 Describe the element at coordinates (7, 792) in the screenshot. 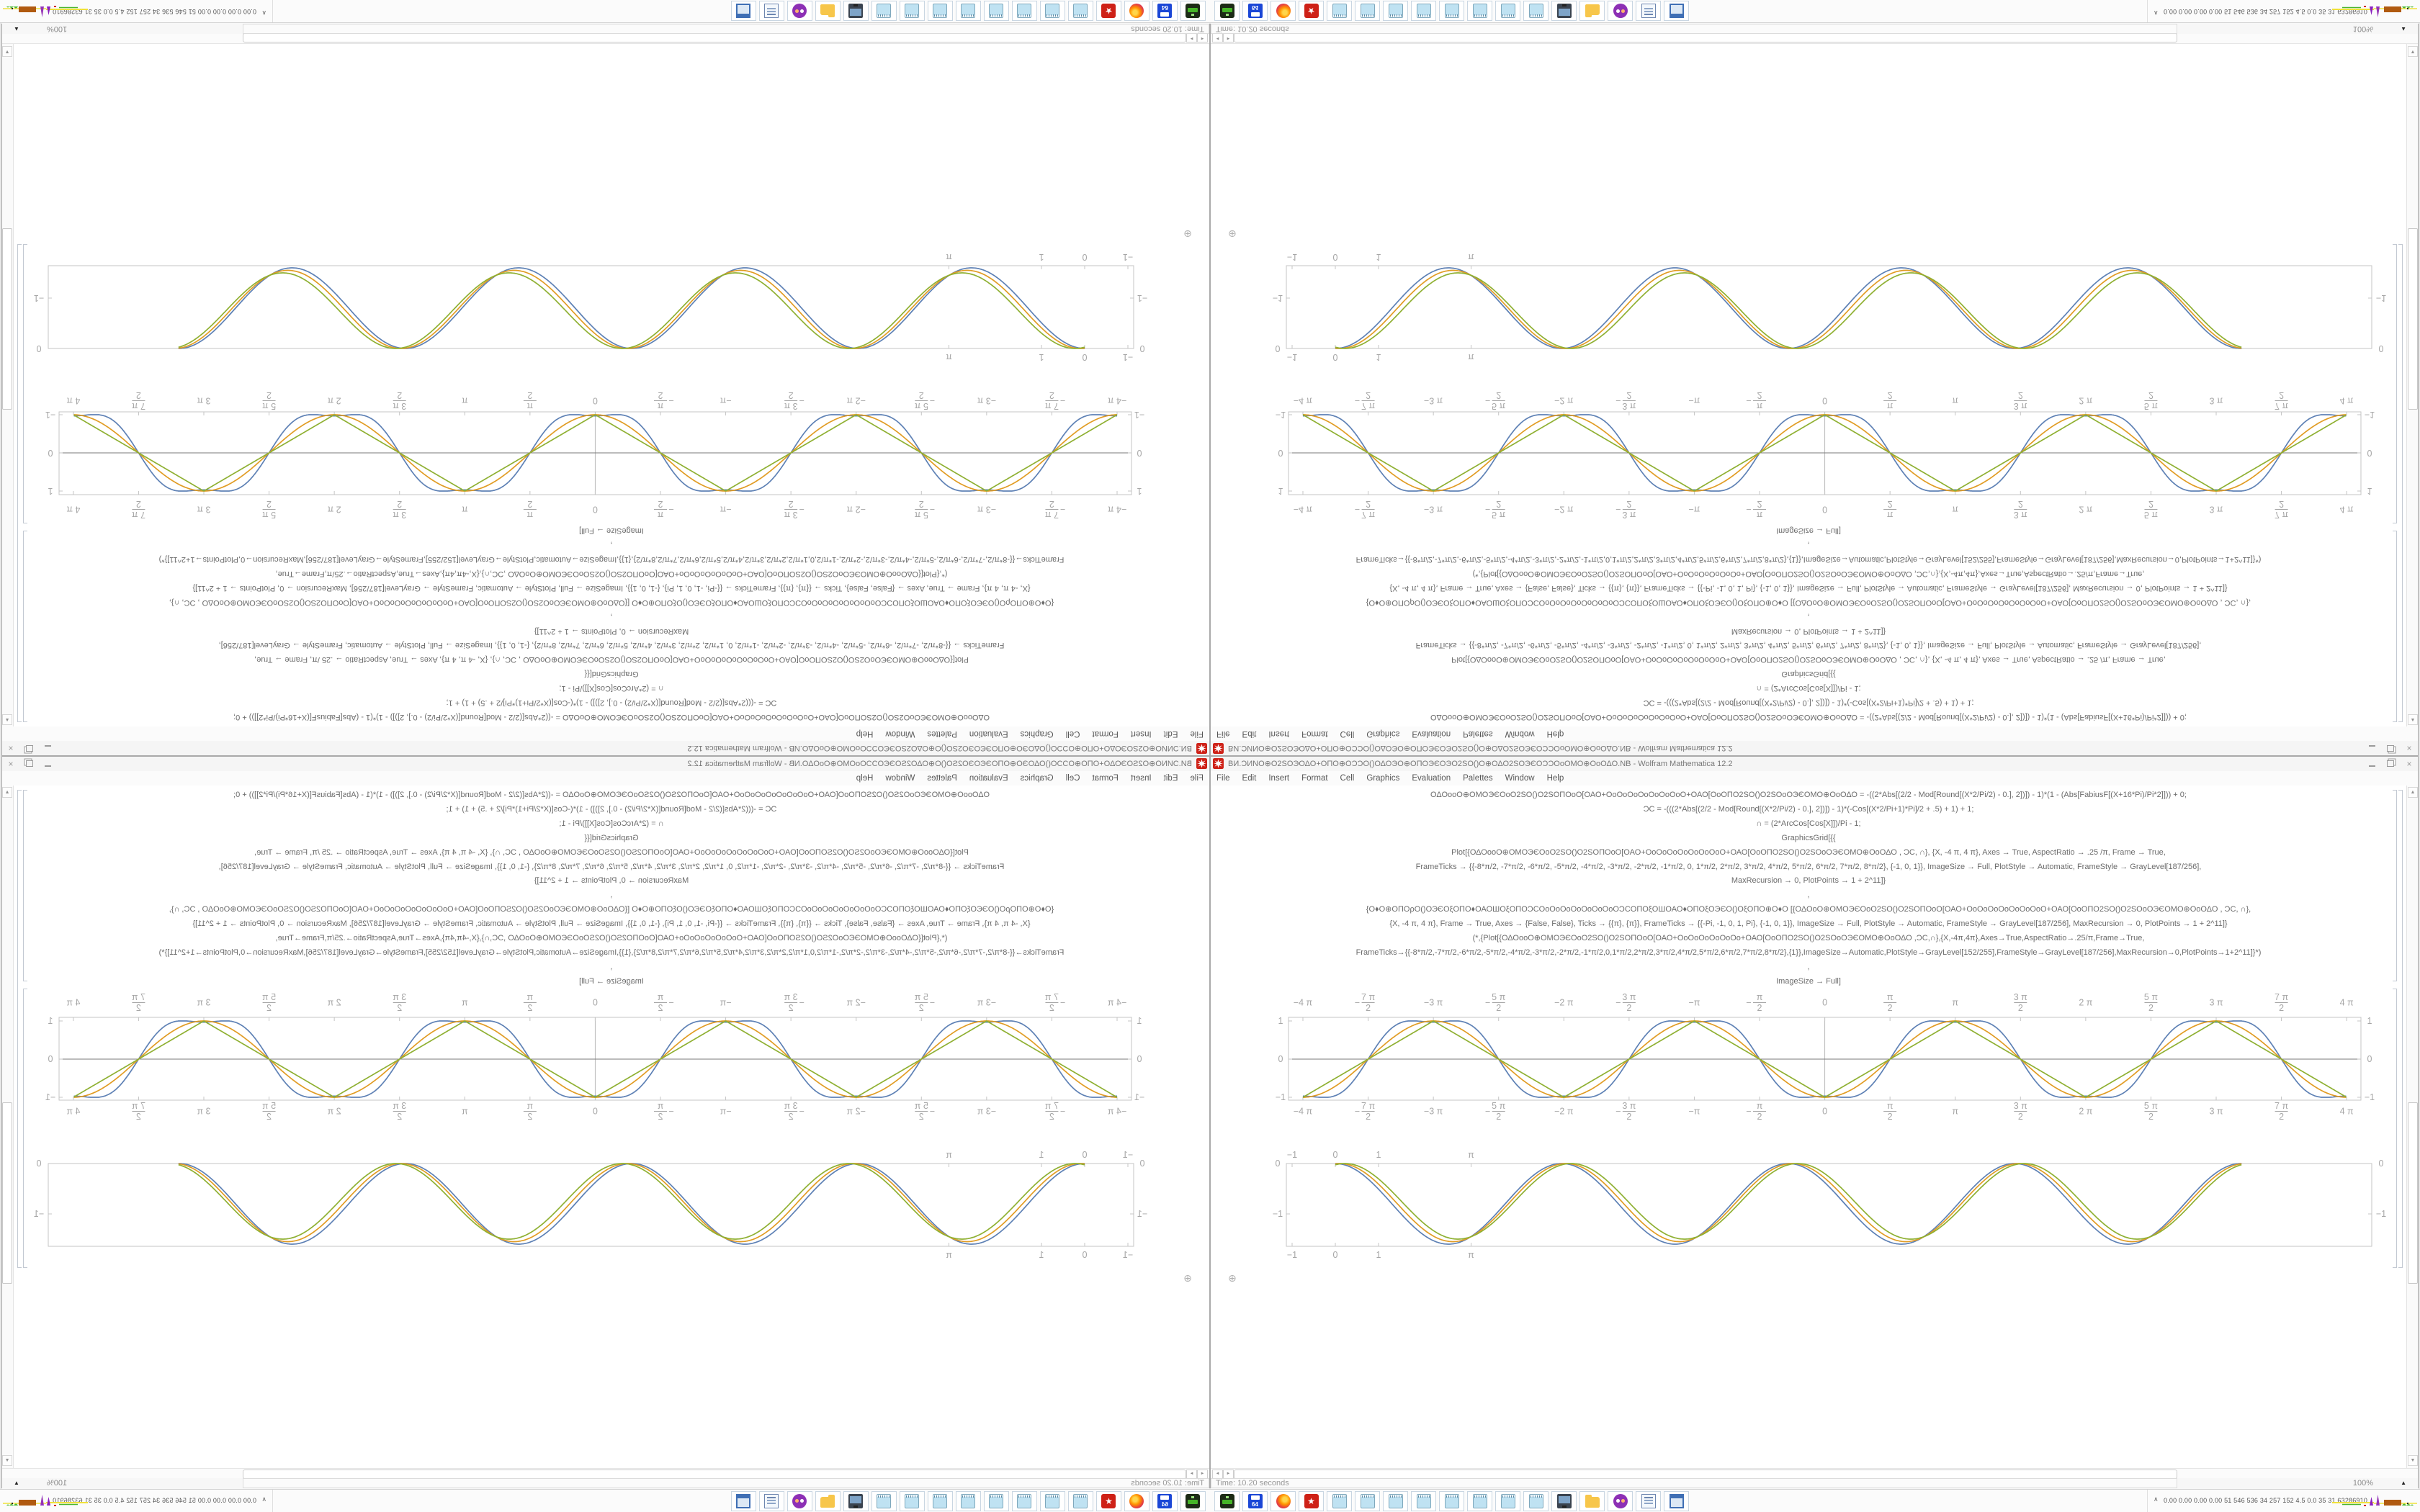

I see `scroll-up-icon: ▲` at that location.